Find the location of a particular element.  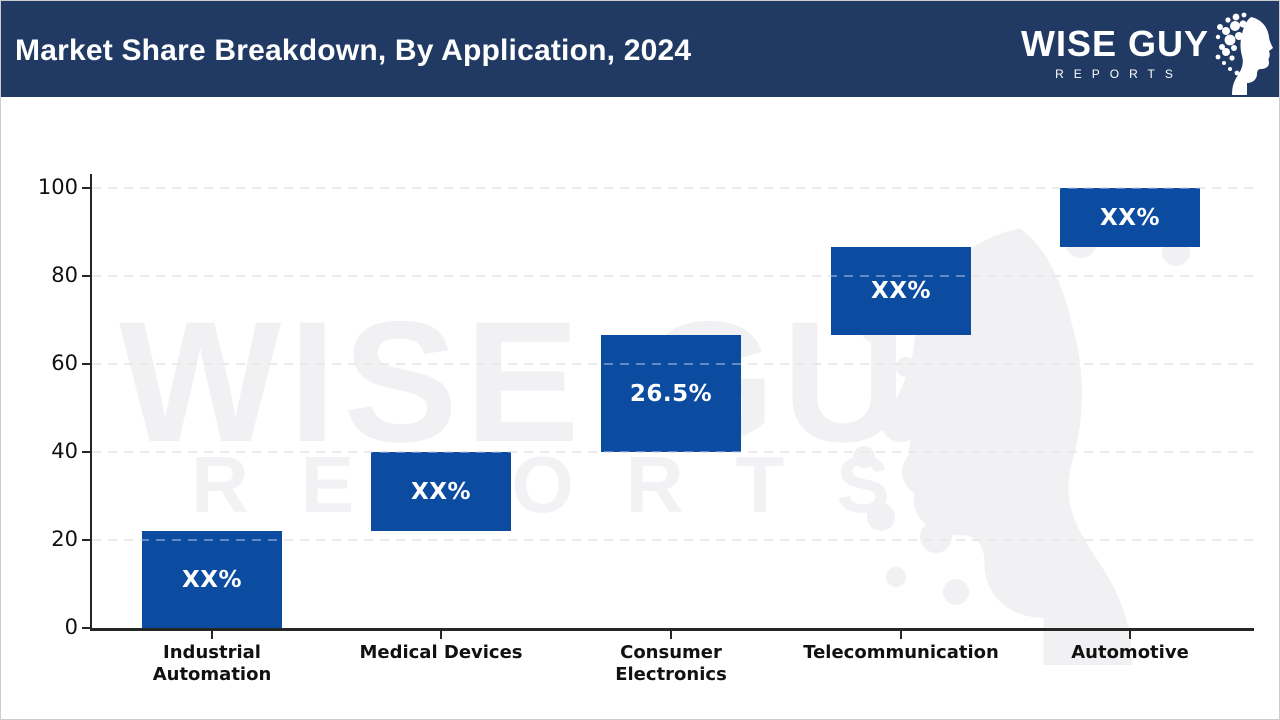

x-tick-consumer-electronics is located at coordinates (671, 635).